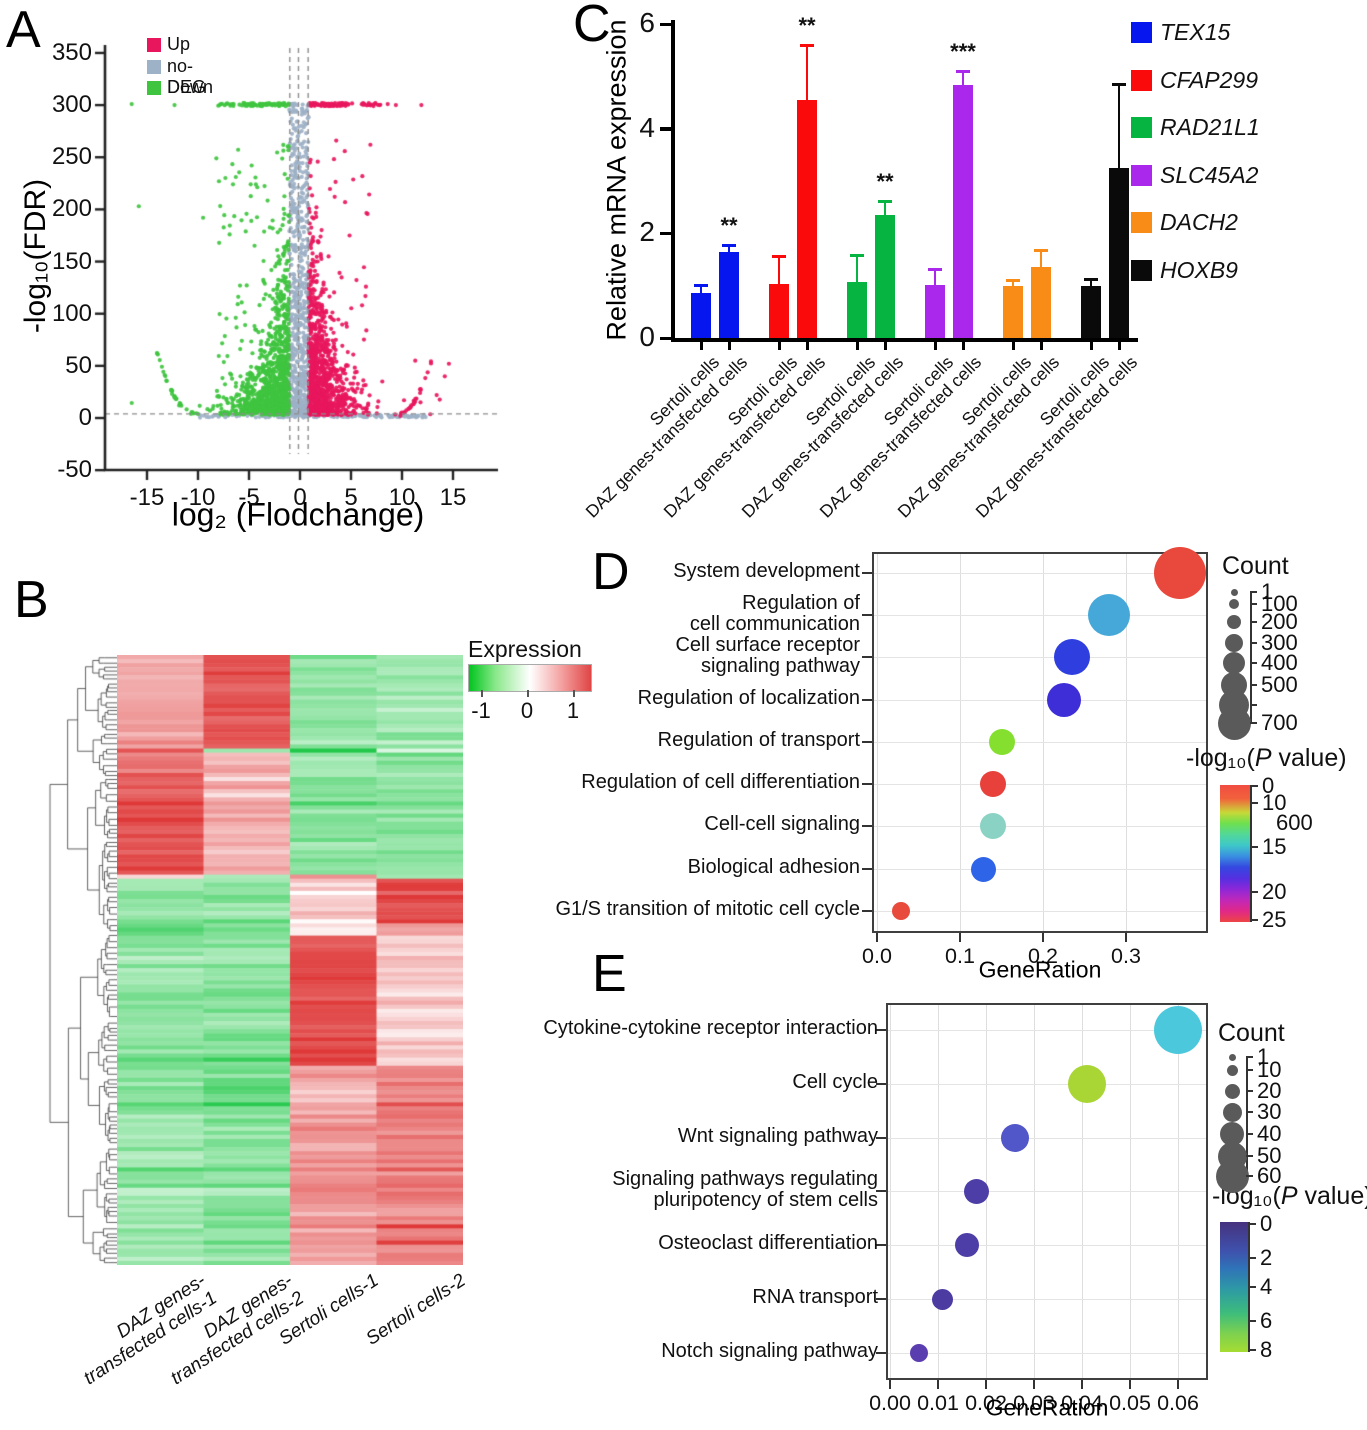 The width and height of the screenshot is (1367, 1430). What do you see at coordinates (1013, 312) in the screenshot?
I see `bar-DACH2-sertoli` at bounding box center [1013, 312].